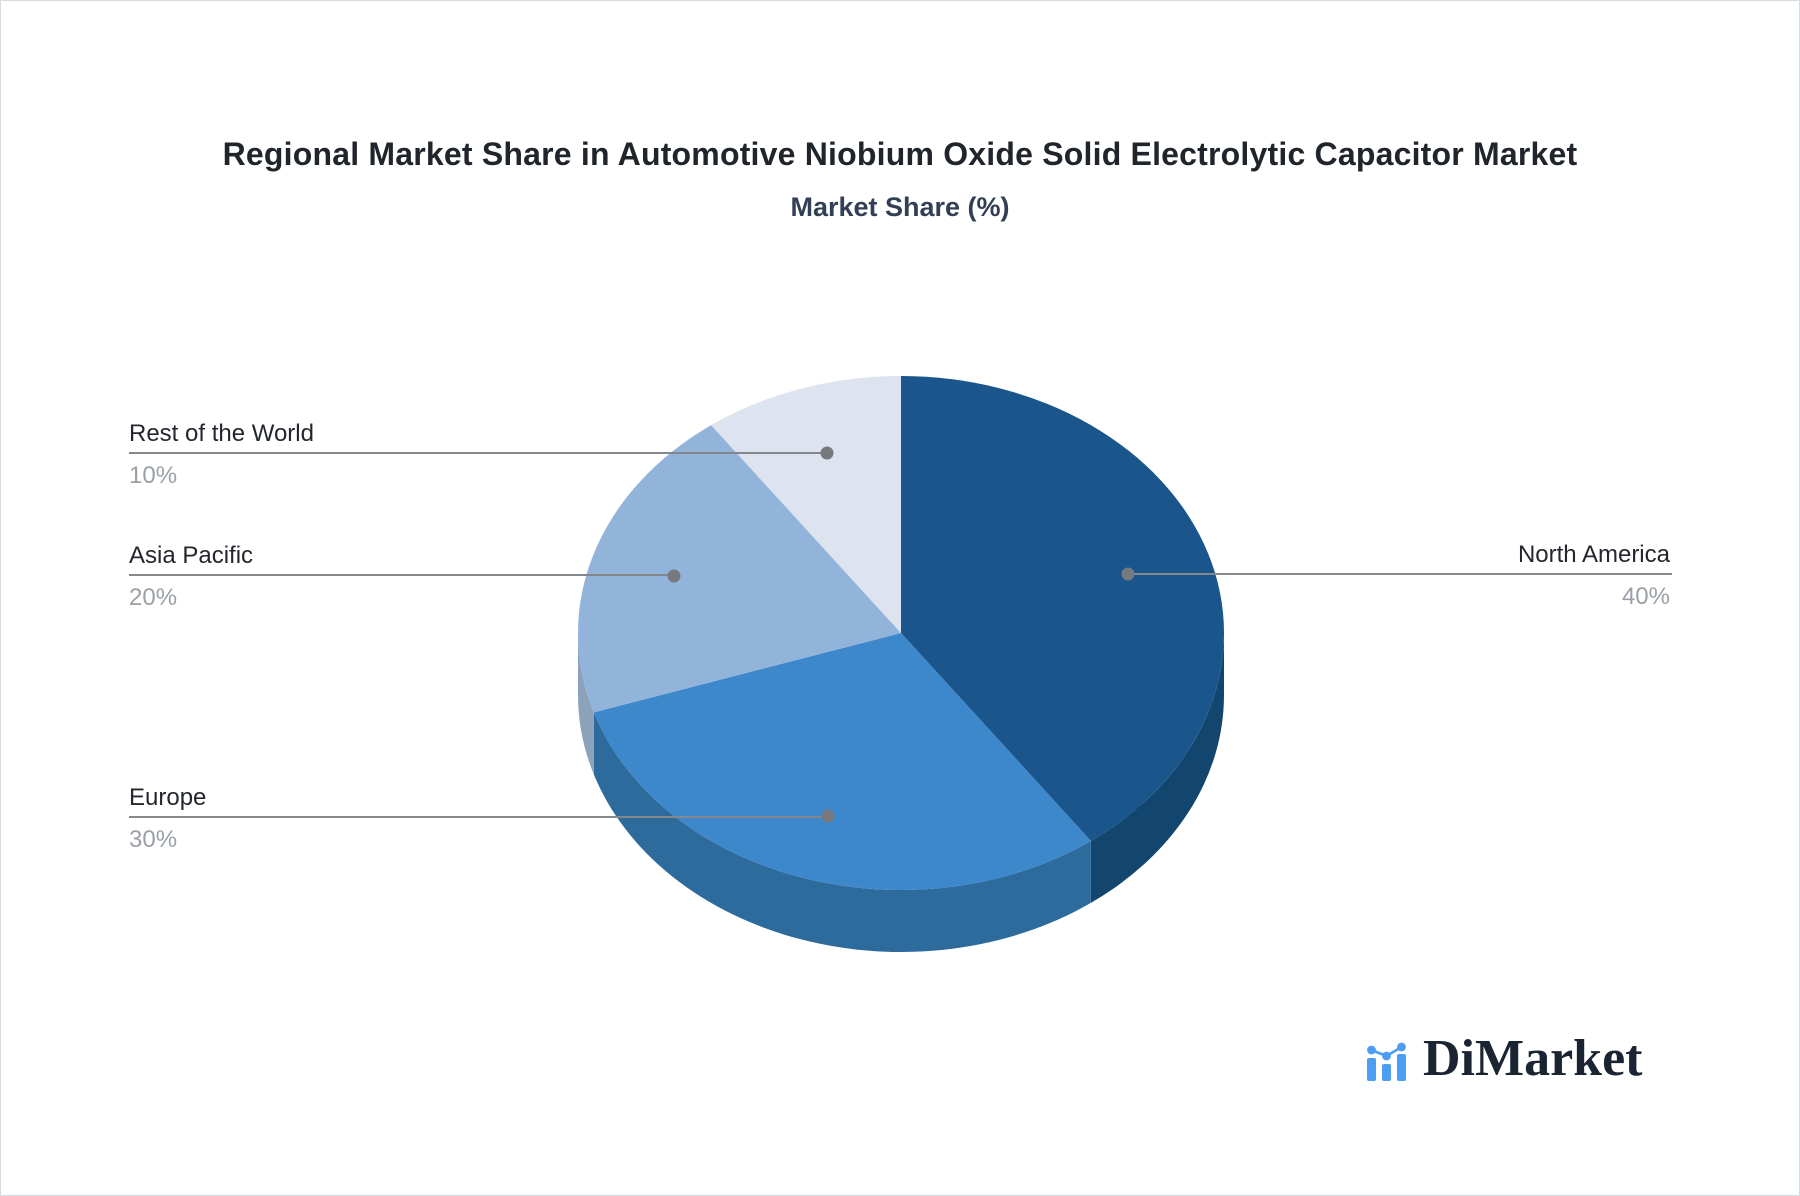  Describe the element at coordinates (168, 797) in the screenshot. I see `slice-label: Europe` at that location.